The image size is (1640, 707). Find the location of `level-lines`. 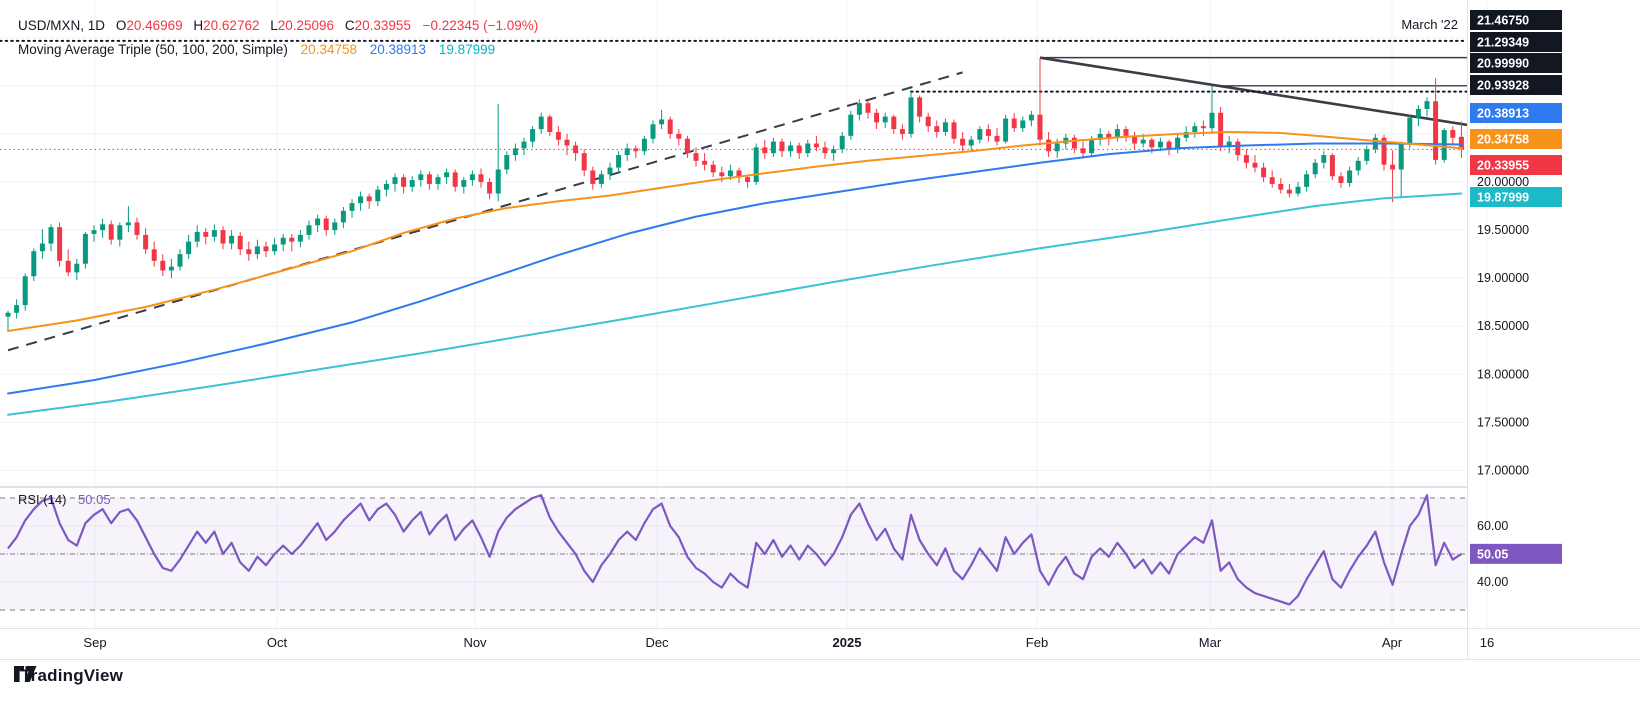

level-lines is located at coordinates (734, 94).